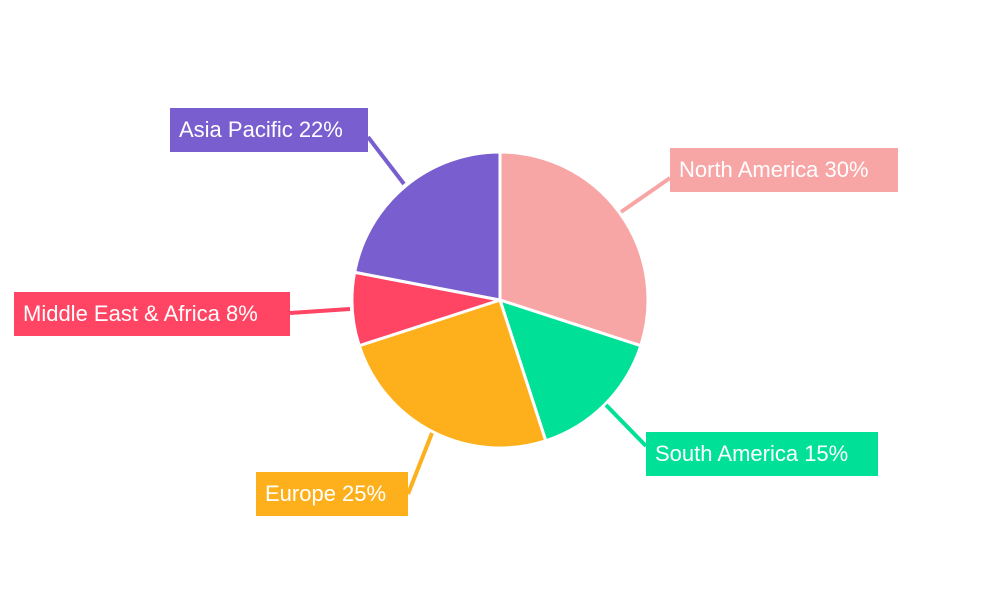 The height and width of the screenshot is (600, 1000). I want to click on slice-label: Middle East & Africa 8%, so click(152, 314).